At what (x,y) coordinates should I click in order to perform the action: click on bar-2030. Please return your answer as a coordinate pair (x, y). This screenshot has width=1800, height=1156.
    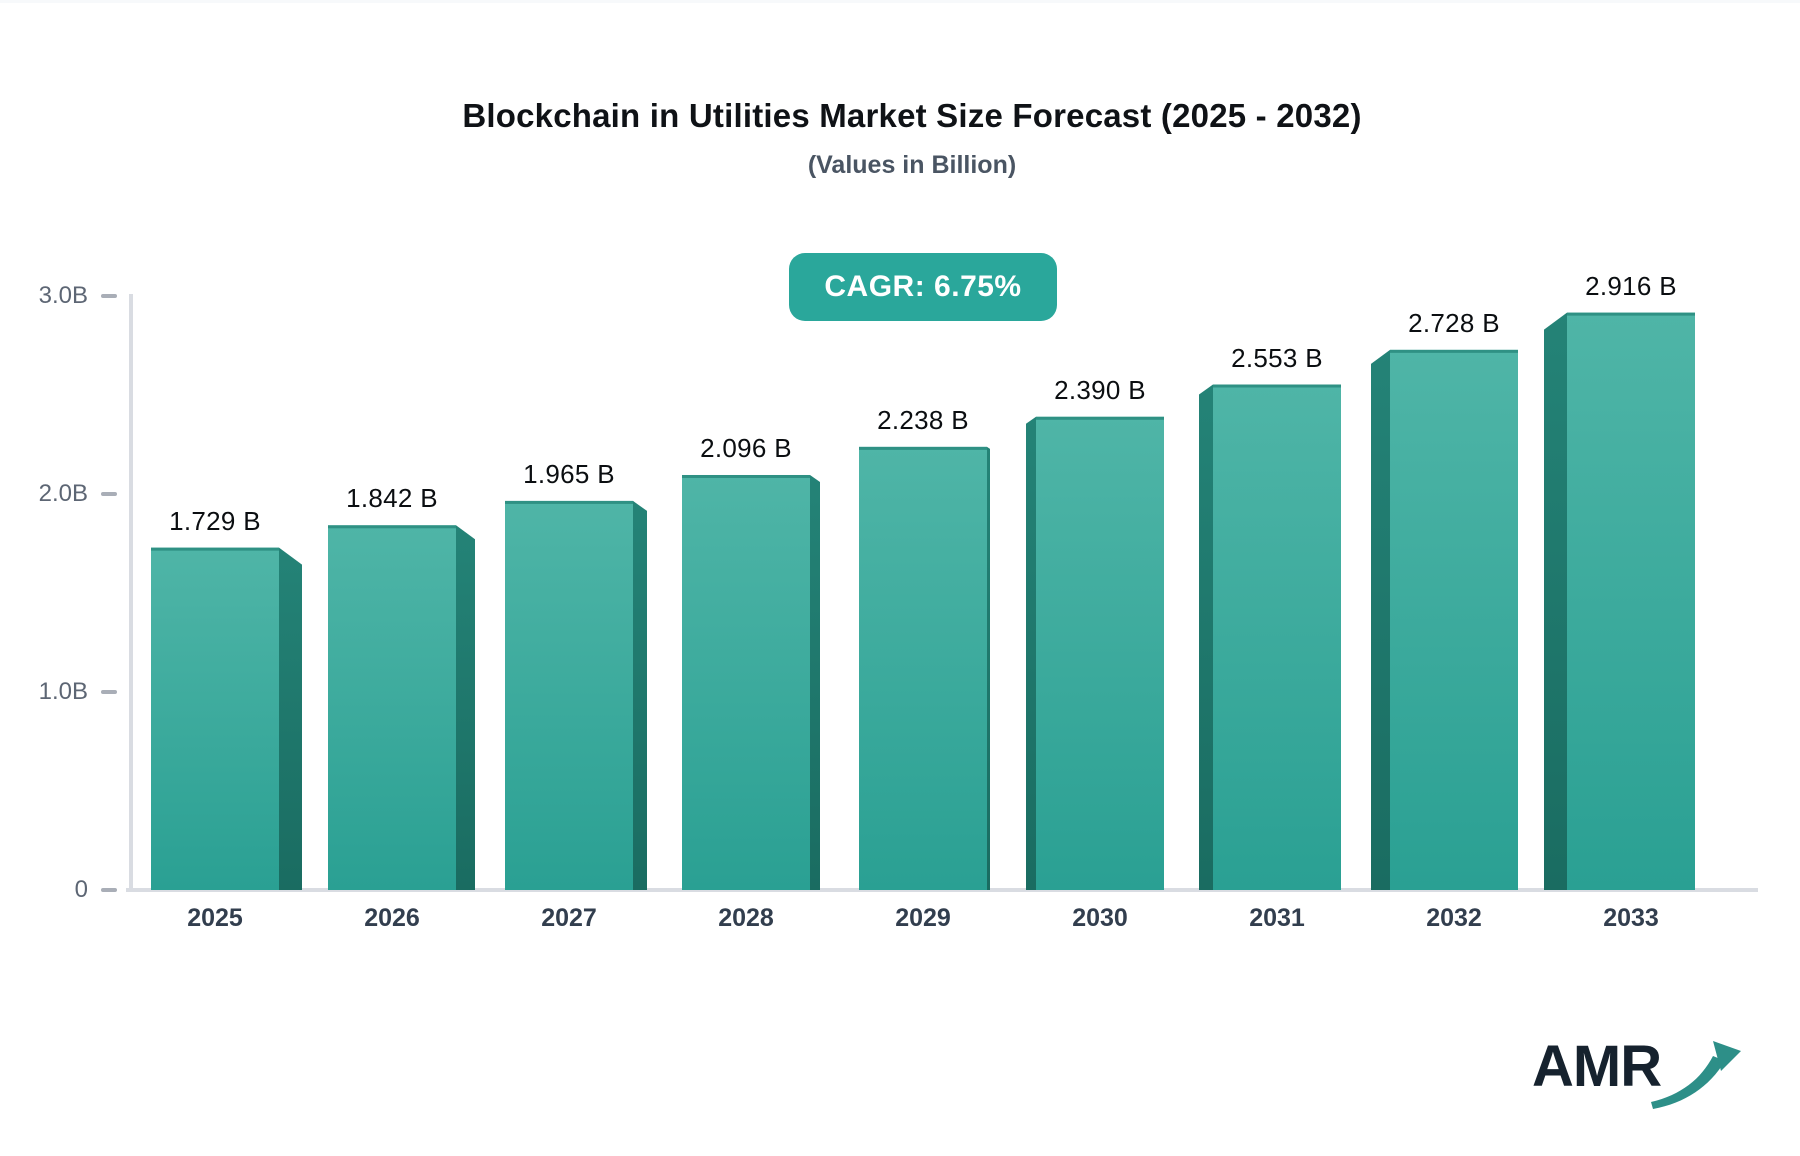
    Looking at the image, I should click on (1100, 653).